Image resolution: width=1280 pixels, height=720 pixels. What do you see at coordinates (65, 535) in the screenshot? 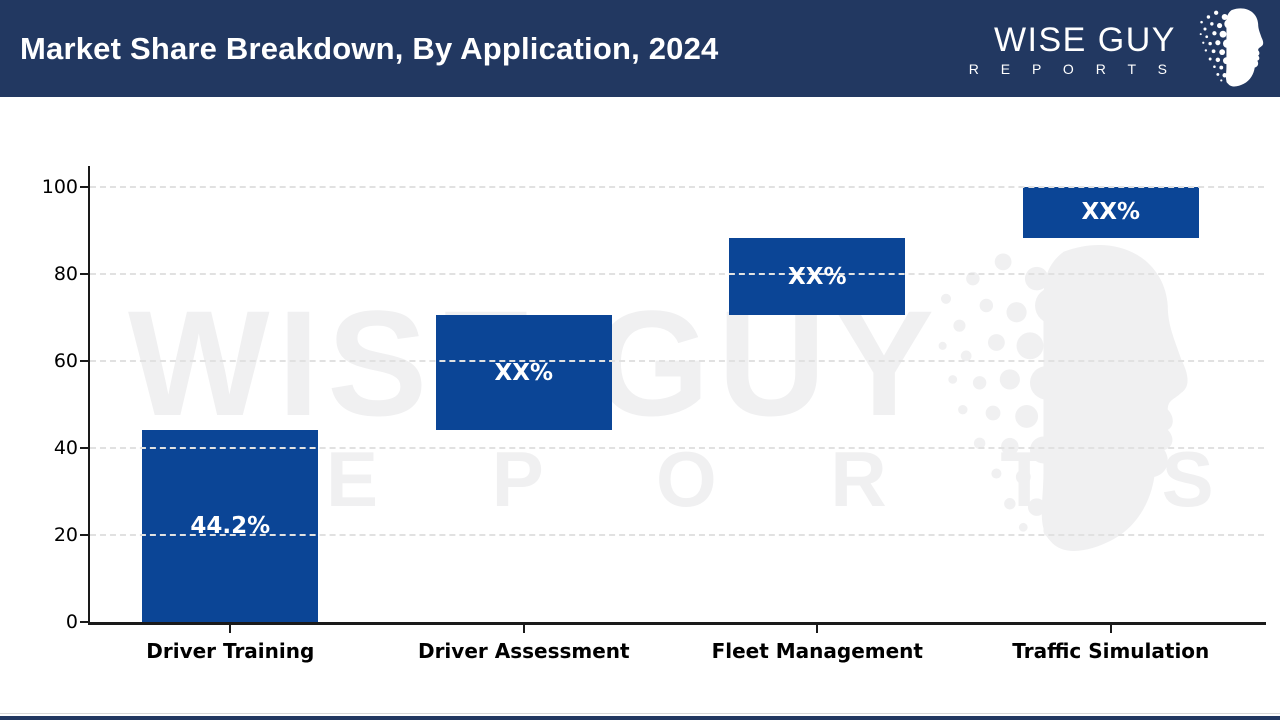
I see `y-tick-label: 20` at bounding box center [65, 535].